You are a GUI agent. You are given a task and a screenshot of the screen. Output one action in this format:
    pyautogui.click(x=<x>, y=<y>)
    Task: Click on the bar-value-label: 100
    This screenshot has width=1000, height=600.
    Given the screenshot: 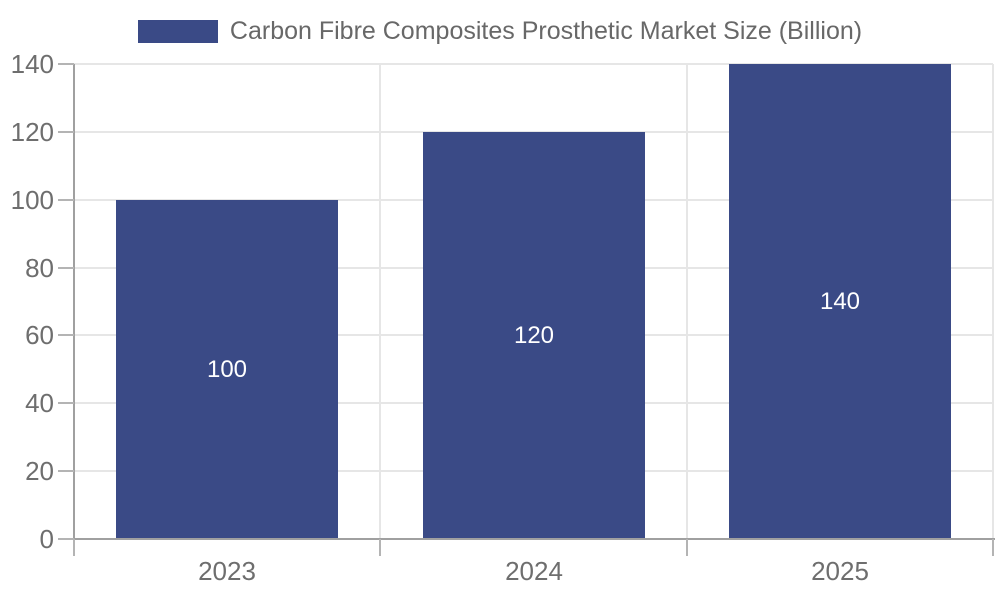 What is the action you would take?
    pyautogui.click(x=227, y=369)
    